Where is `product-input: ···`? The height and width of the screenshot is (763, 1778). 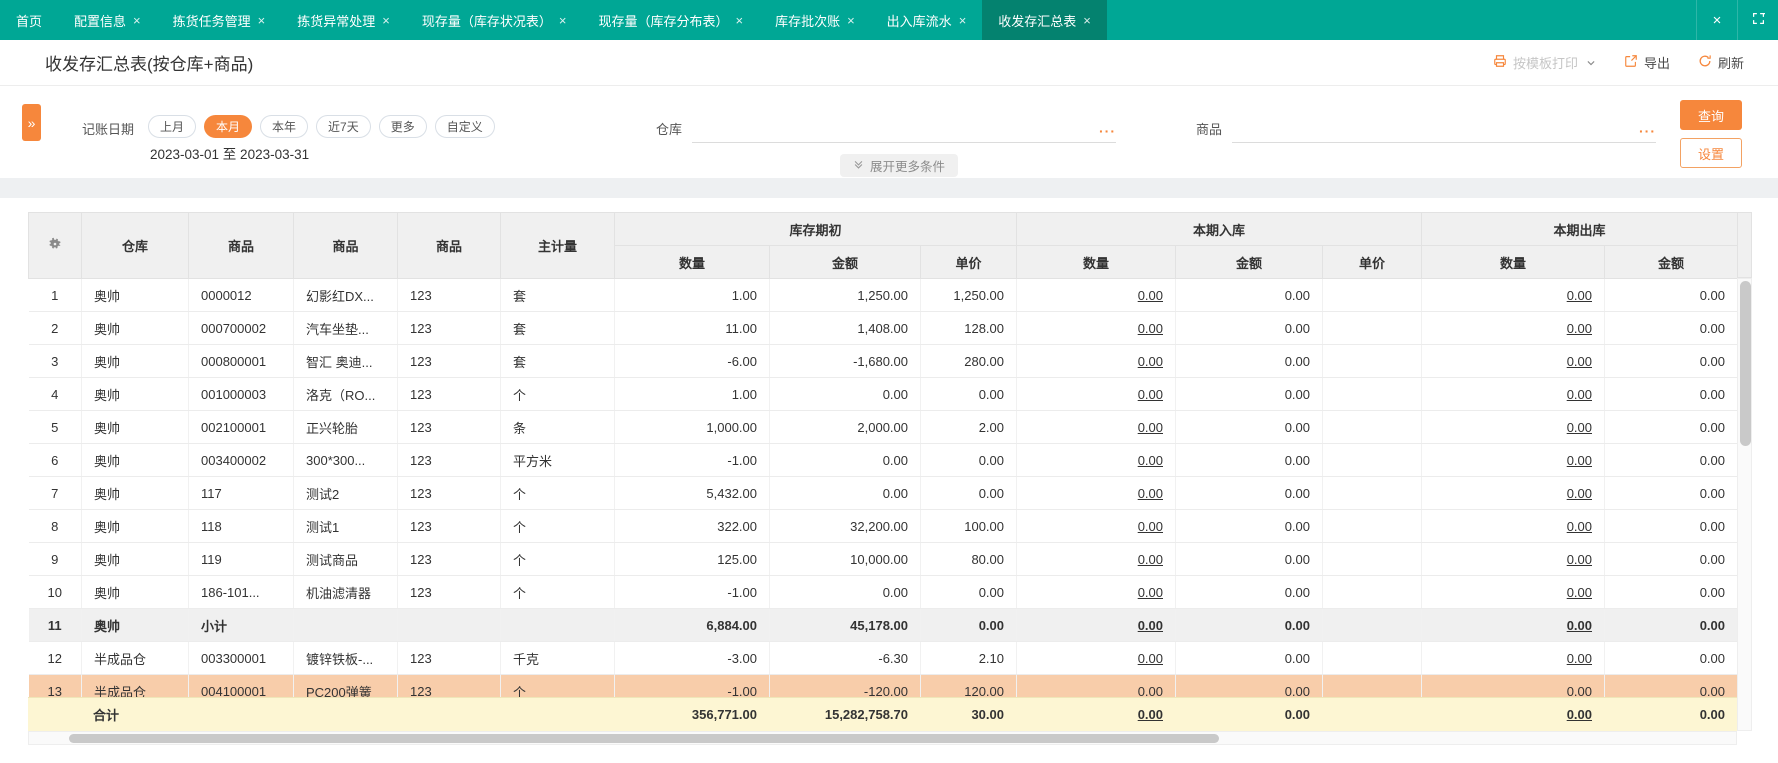
product-input: ··· is located at coordinates (1444, 128).